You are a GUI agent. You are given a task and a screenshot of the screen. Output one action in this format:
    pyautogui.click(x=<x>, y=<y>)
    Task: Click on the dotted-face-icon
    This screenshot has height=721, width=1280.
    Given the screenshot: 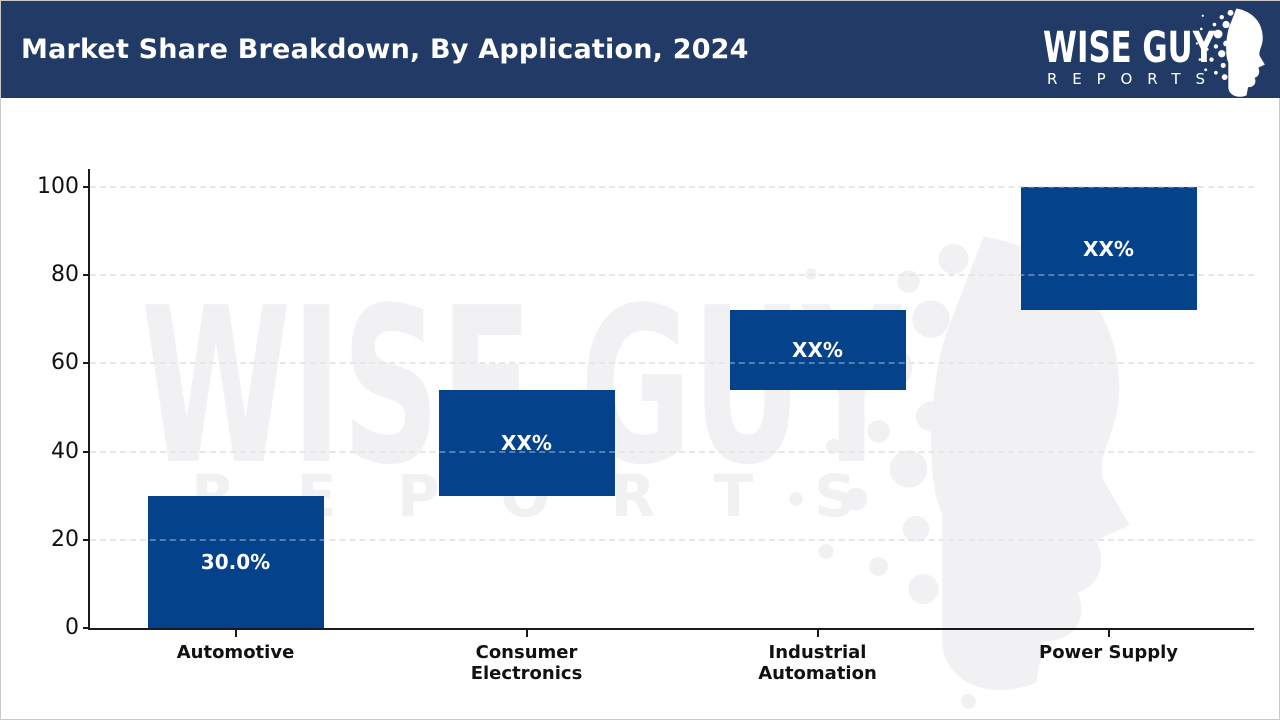 What is the action you would take?
    pyautogui.click(x=1230, y=52)
    